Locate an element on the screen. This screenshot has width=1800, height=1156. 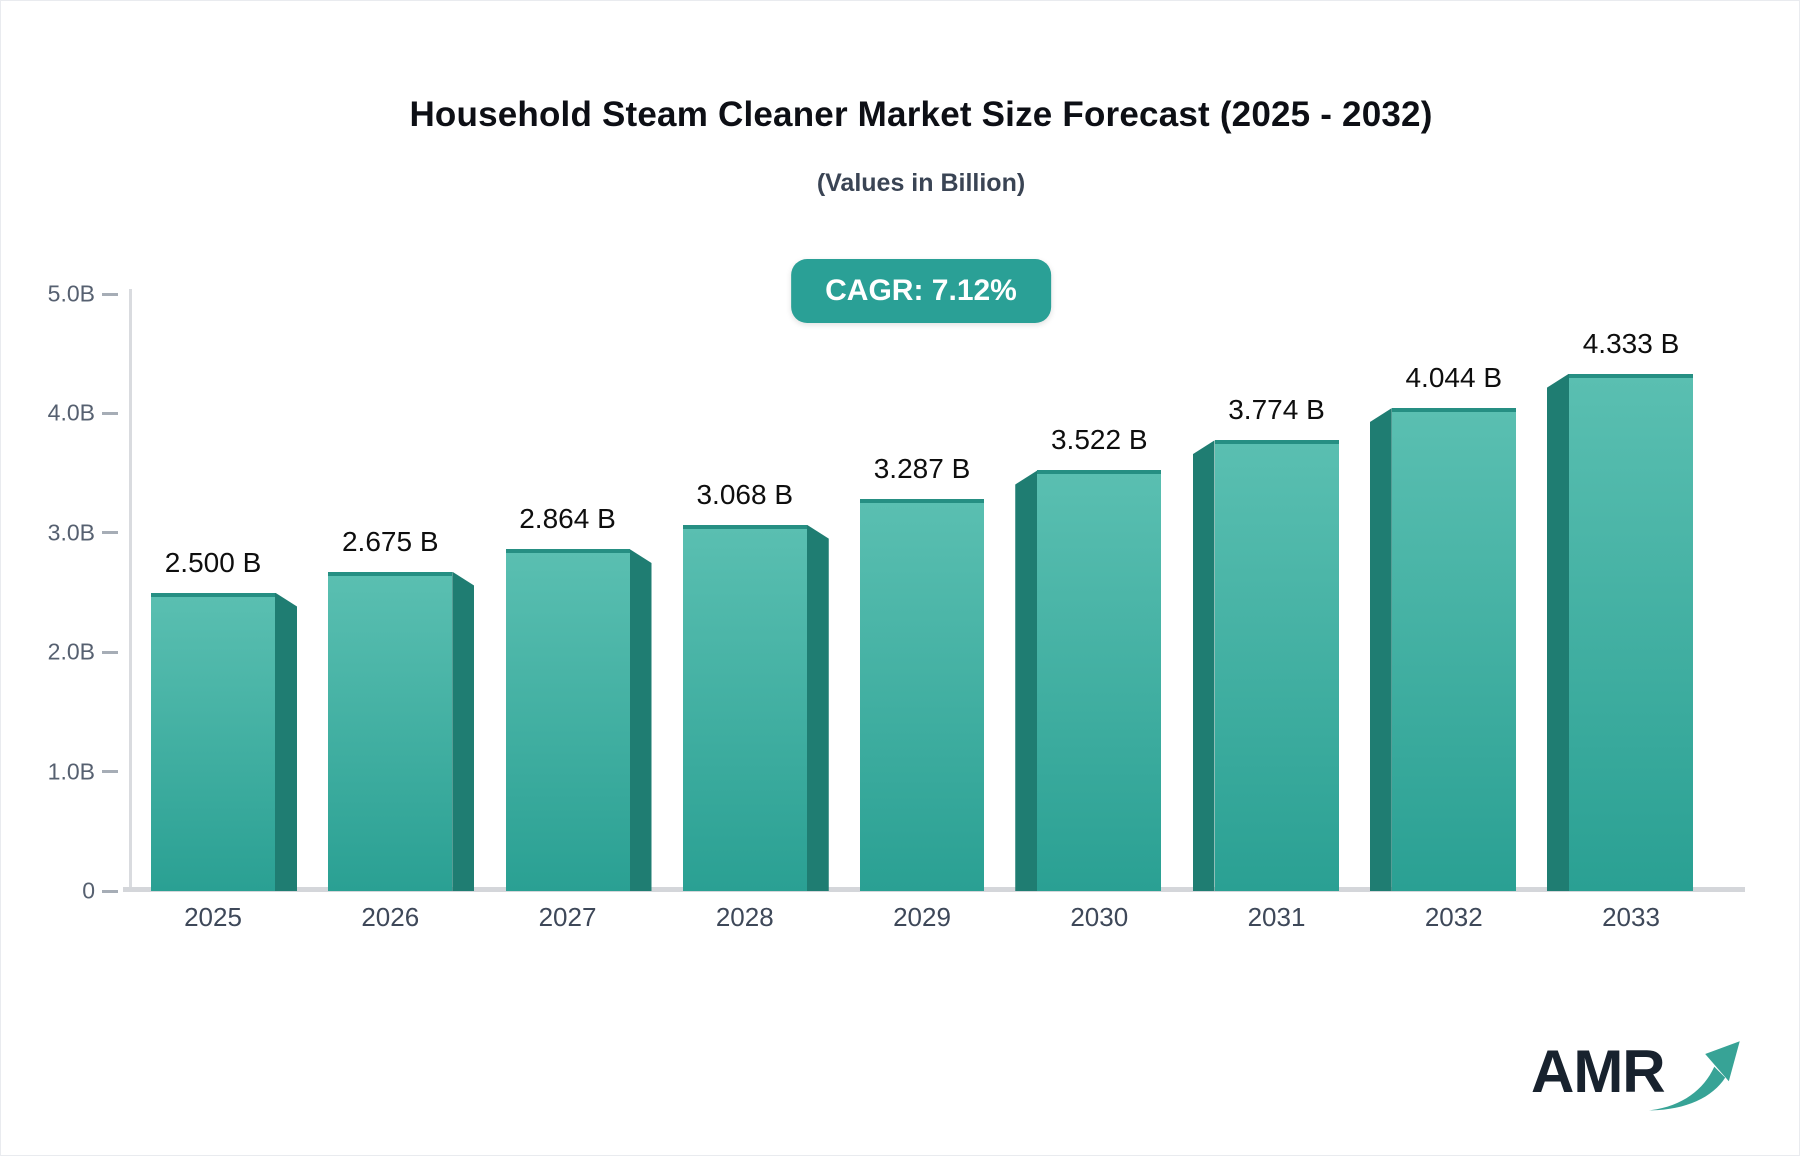
cagr-badge: CAGR: 7.12% is located at coordinates (921, 291).